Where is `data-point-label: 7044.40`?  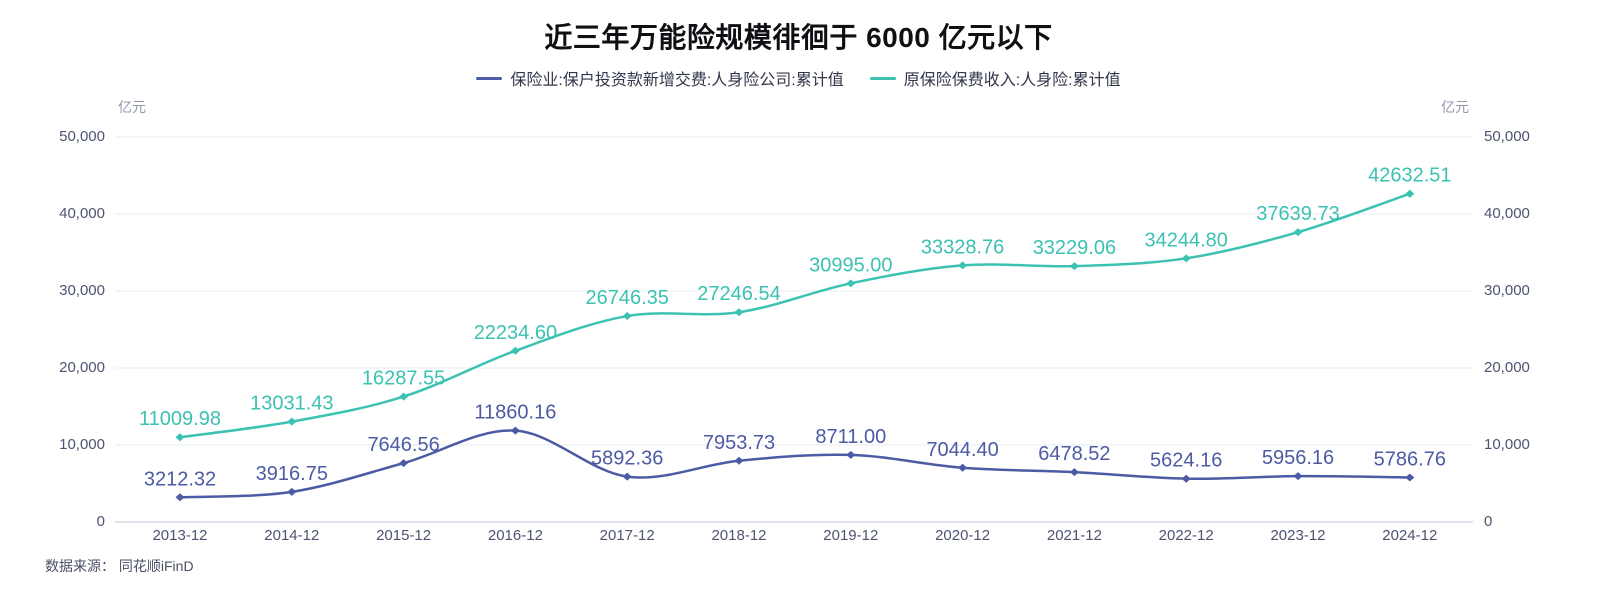
data-point-label: 7044.40 is located at coordinates (962, 450).